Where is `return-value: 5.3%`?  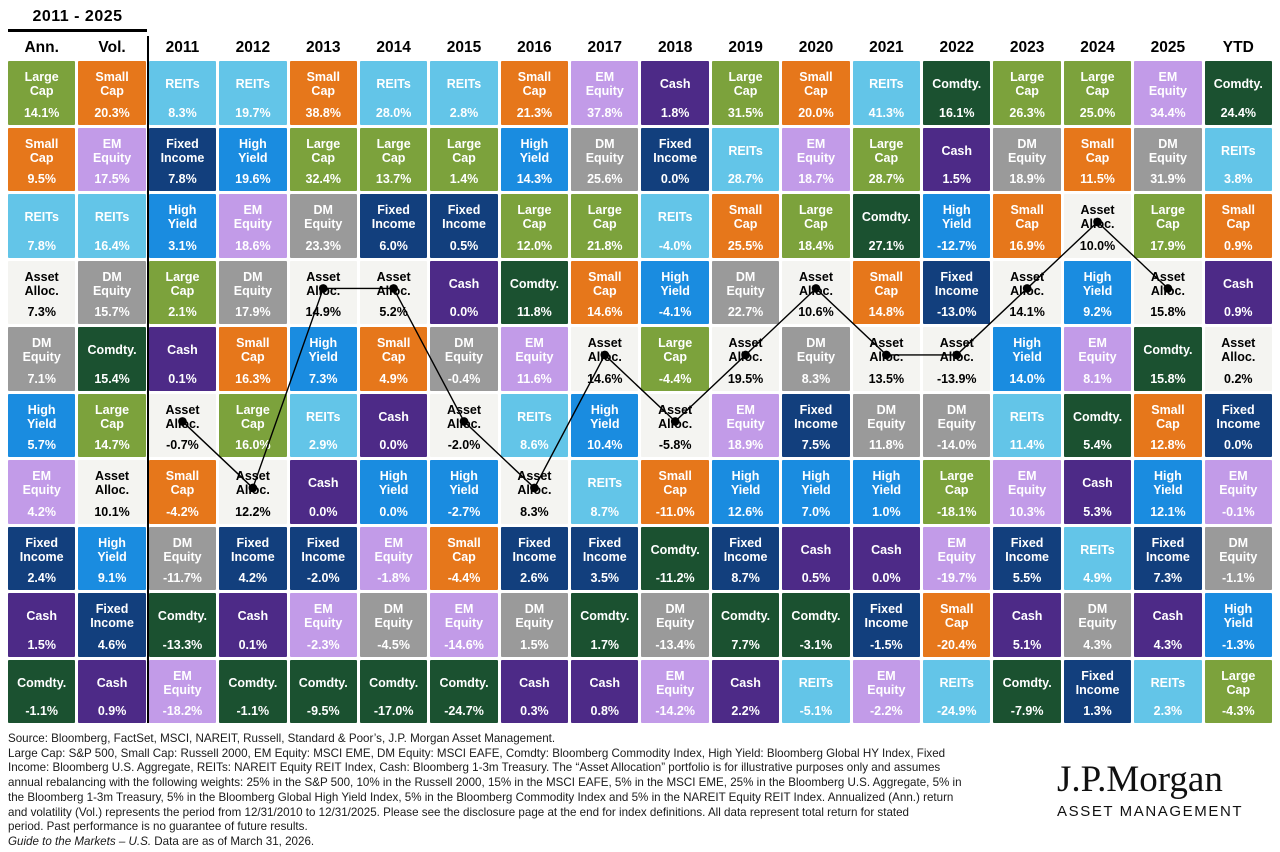
return-value: 5.3% is located at coordinates (1097, 511).